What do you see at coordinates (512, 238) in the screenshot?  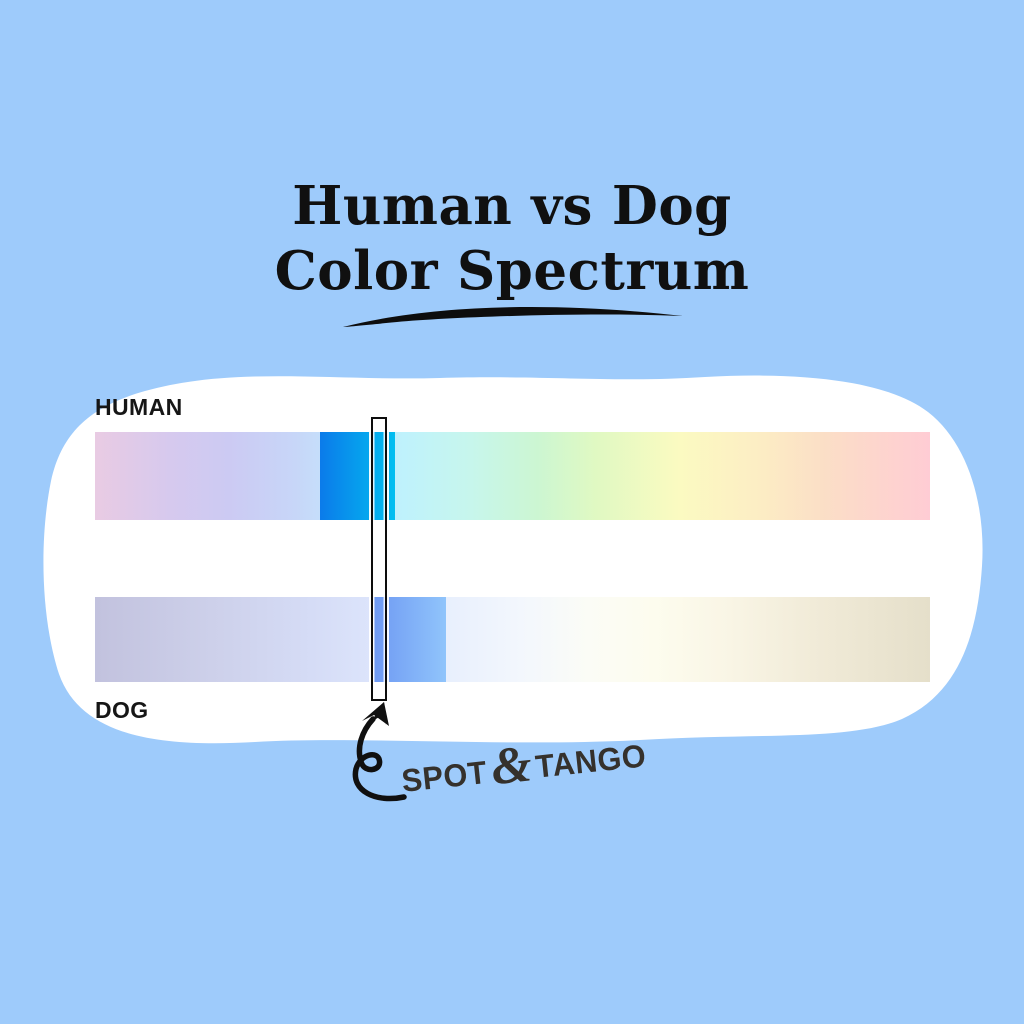 I see `page-title: Human vs Dog Color Spectrum` at bounding box center [512, 238].